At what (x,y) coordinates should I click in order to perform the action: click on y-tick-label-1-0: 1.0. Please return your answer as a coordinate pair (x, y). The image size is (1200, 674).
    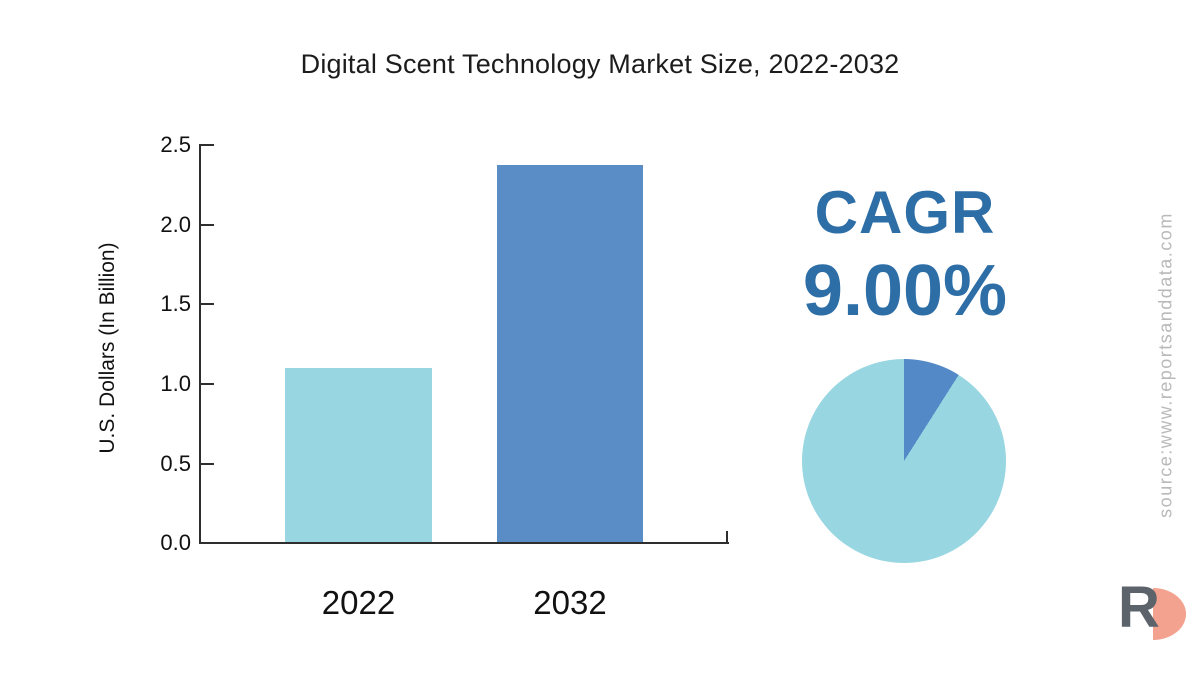
    Looking at the image, I should click on (175, 383).